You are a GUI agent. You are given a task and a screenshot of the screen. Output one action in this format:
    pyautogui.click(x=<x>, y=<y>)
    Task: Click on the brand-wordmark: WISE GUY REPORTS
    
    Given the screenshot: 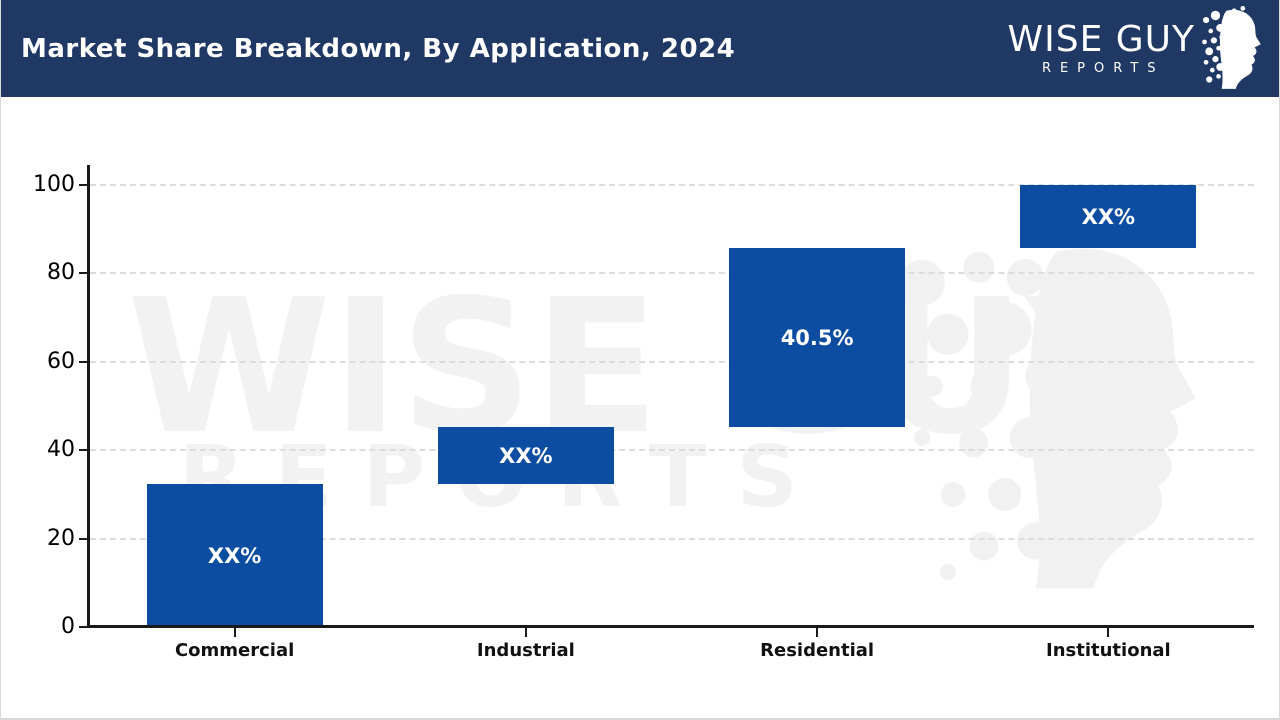 What is the action you would take?
    pyautogui.click(x=1101, y=47)
    